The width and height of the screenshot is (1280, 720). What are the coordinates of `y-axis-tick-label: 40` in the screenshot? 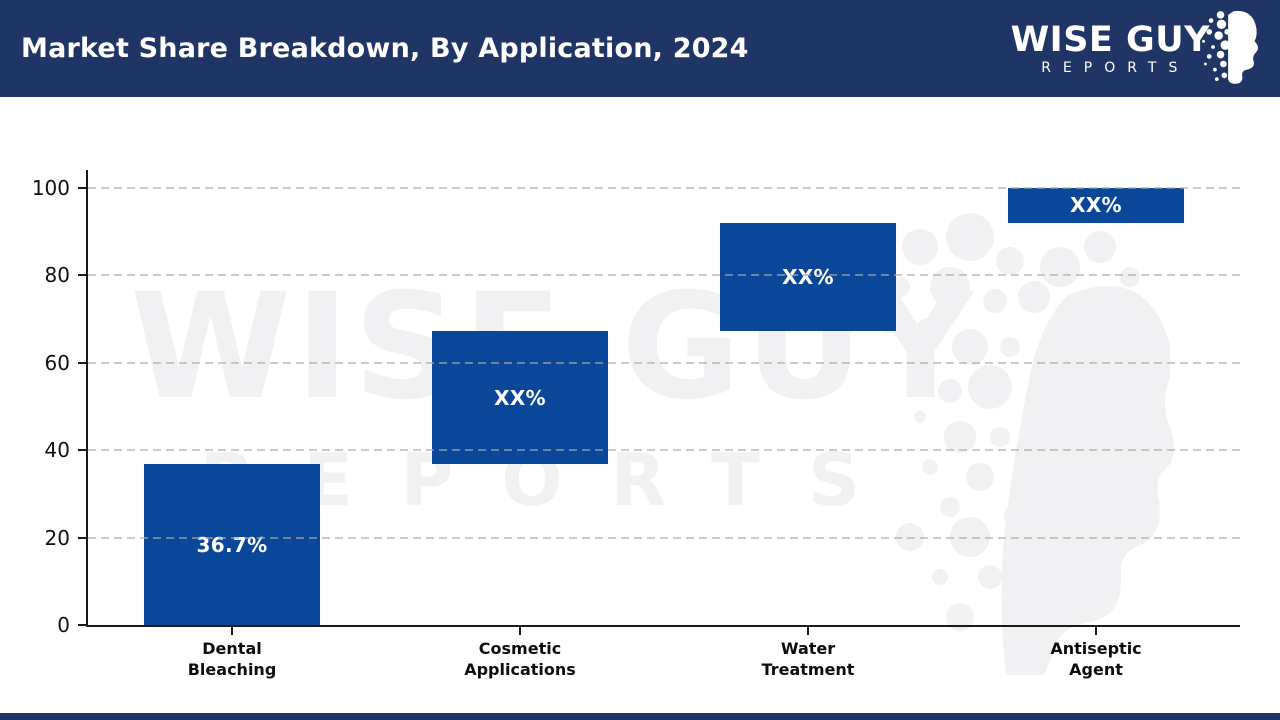 It's located at (57, 450).